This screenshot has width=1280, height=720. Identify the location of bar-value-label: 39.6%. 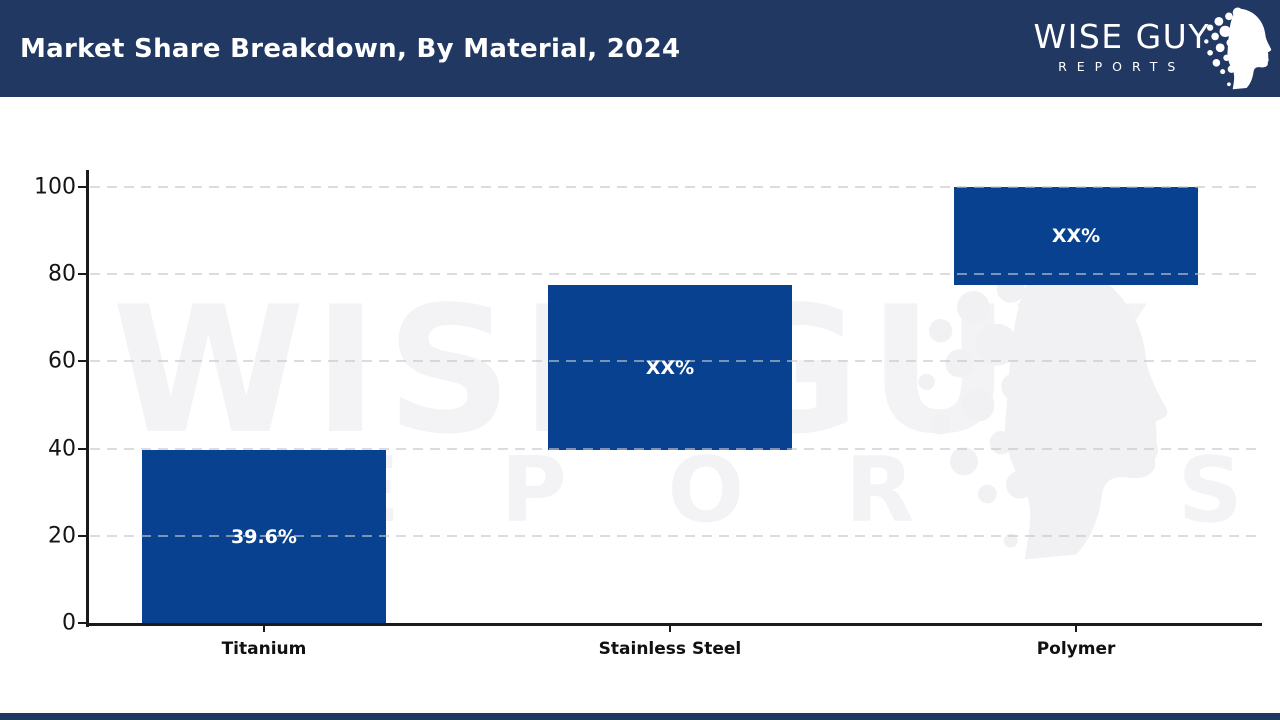
(264, 536).